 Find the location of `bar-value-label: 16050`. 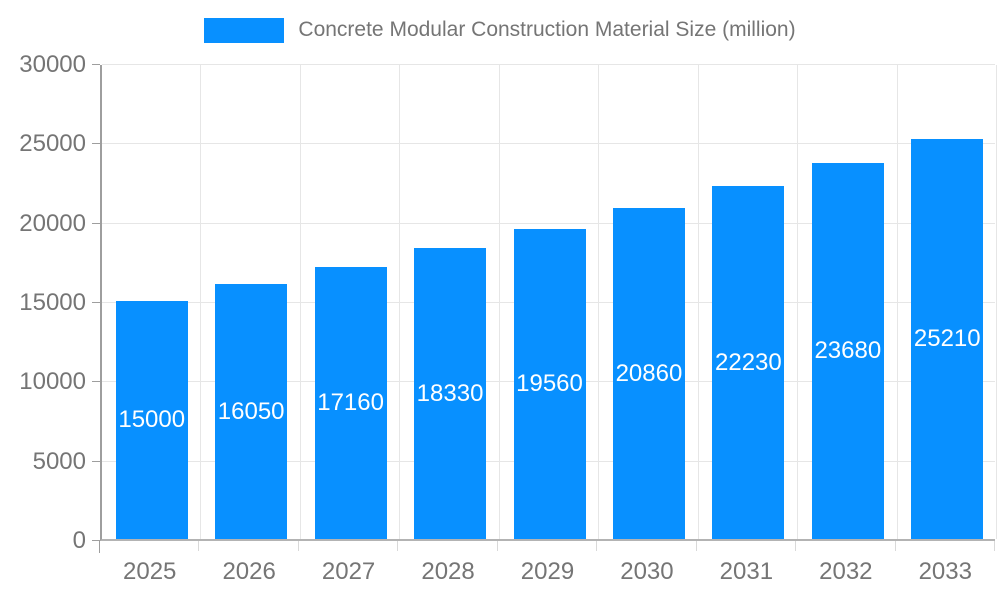

bar-value-label: 16050 is located at coordinates (251, 411).